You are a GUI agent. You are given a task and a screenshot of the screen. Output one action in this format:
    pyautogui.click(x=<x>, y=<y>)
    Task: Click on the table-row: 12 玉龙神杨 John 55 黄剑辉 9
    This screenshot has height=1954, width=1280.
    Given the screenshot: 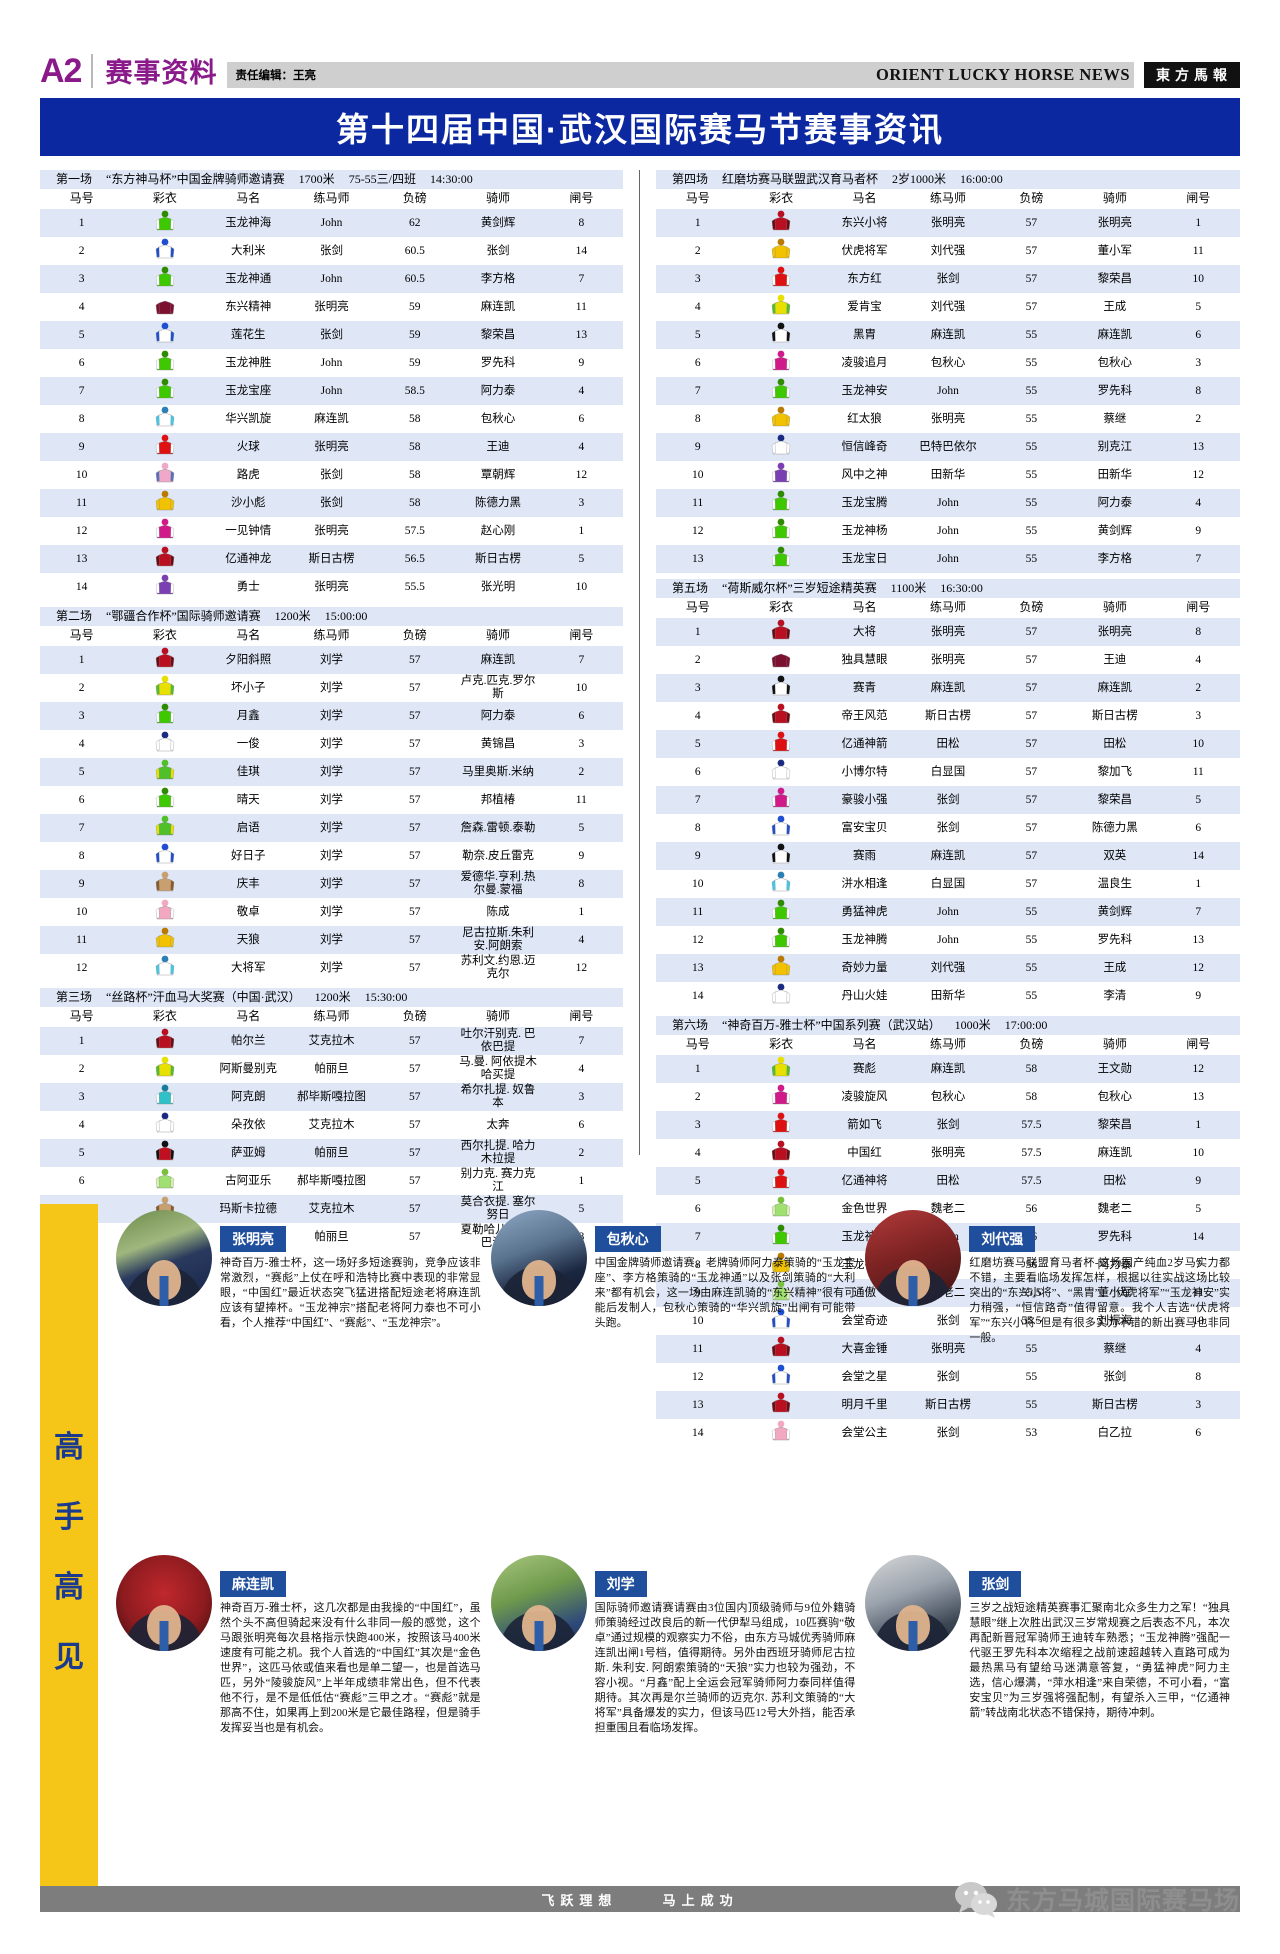 What is the action you would take?
    pyautogui.click(x=948, y=531)
    